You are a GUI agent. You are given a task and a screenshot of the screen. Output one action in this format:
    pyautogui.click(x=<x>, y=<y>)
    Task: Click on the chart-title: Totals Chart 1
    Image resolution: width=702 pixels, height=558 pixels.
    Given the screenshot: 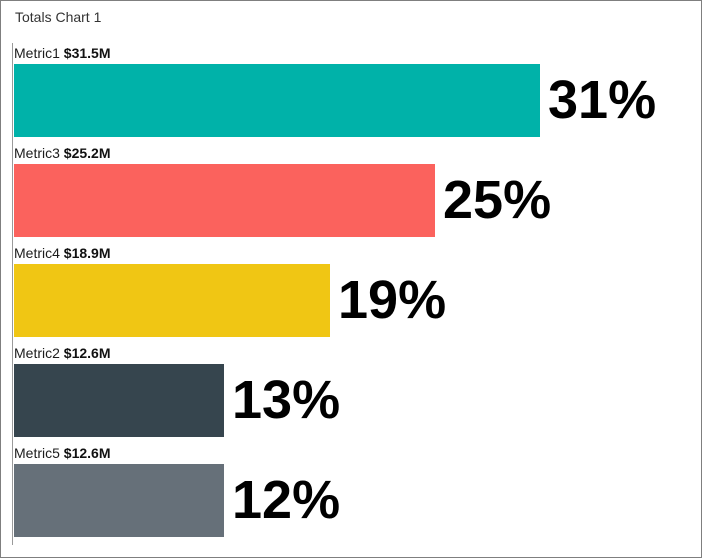 What is the action you would take?
    pyautogui.click(x=58, y=17)
    